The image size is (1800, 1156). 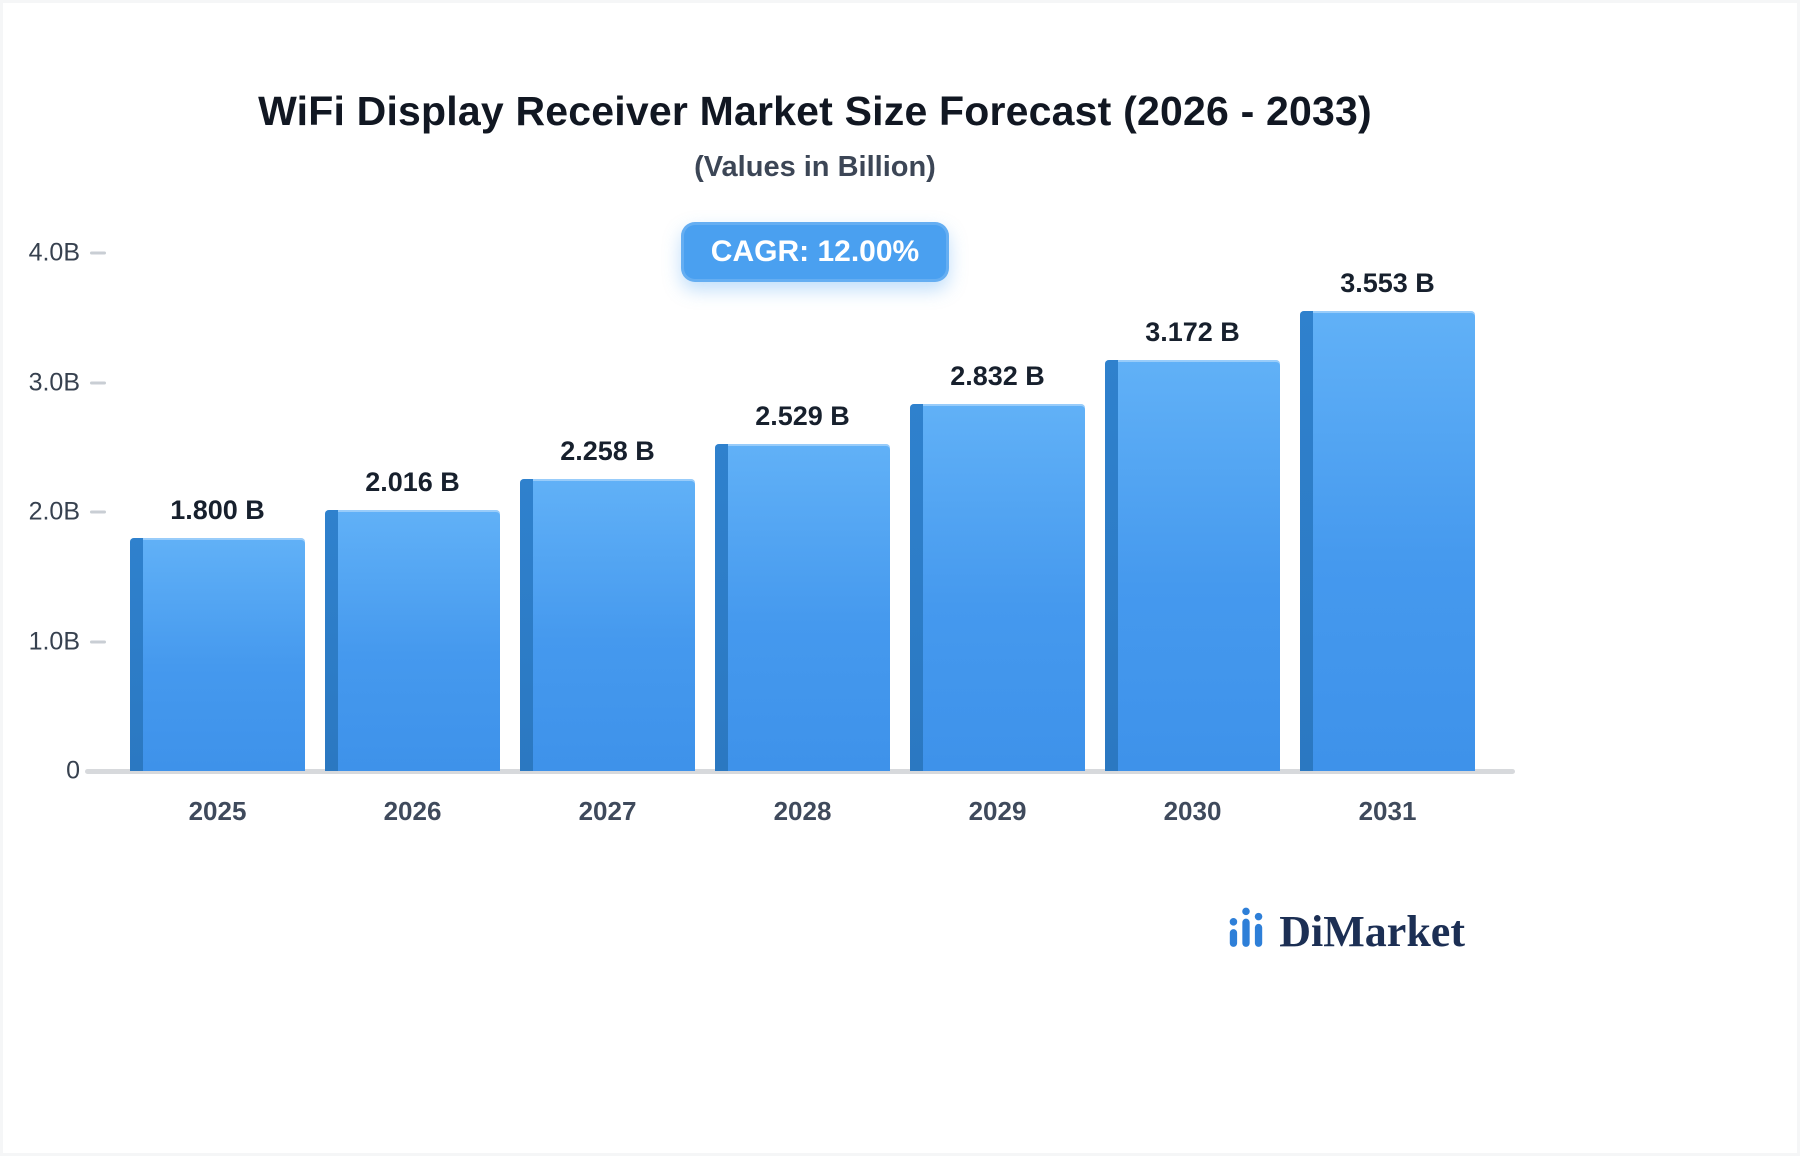 What do you see at coordinates (802, 415) in the screenshot?
I see `bar-value-label: 2.529 B` at bounding box center [802, 415].